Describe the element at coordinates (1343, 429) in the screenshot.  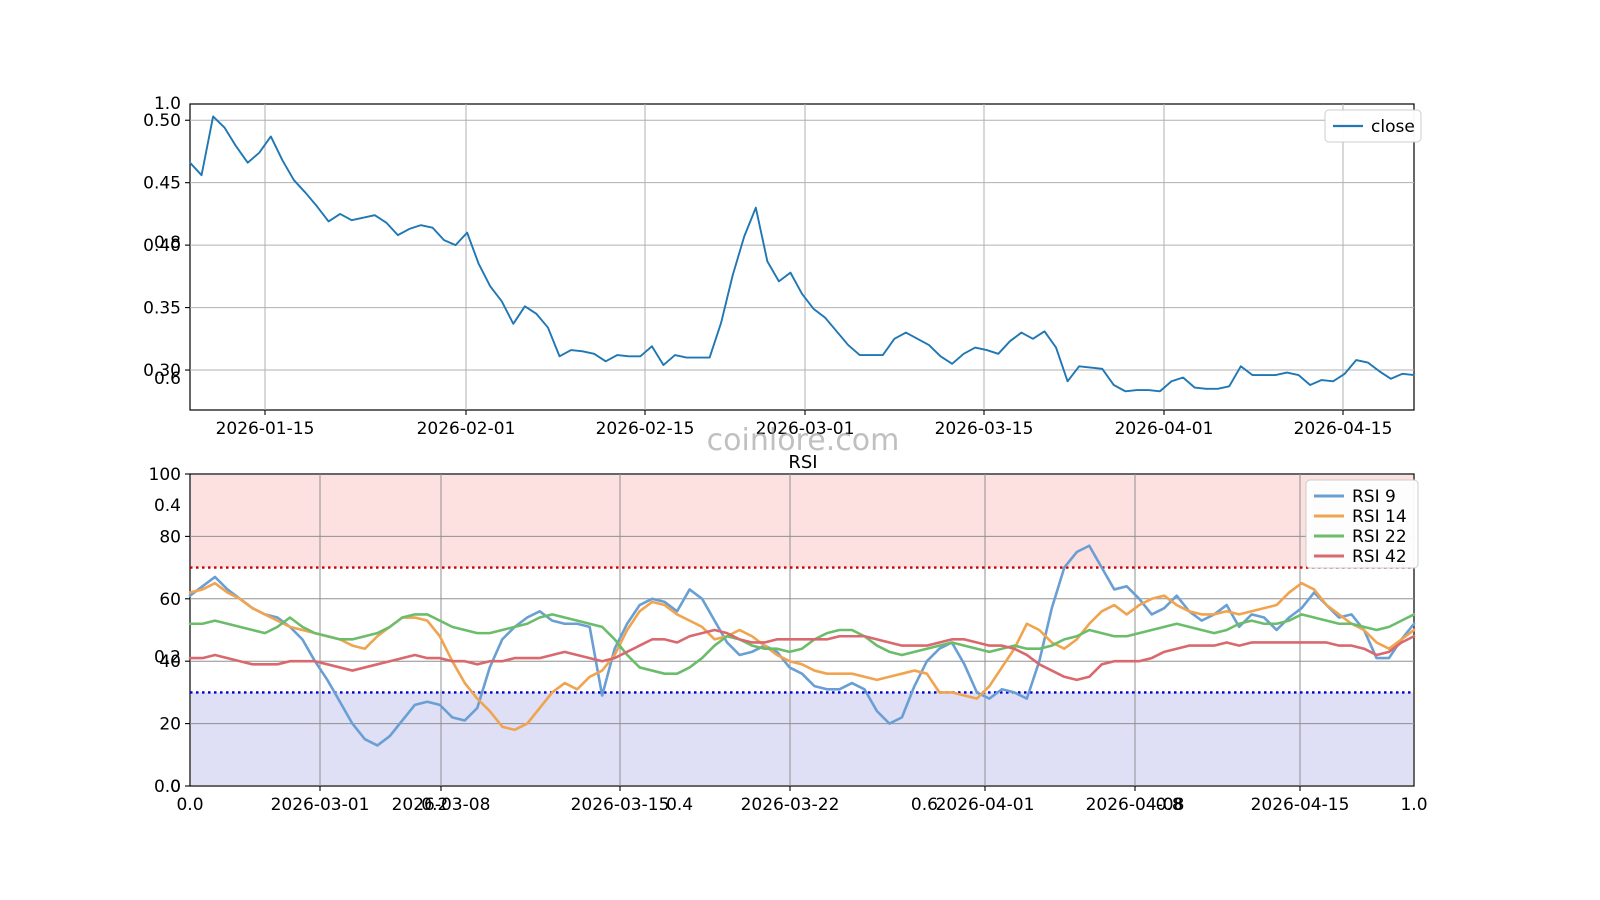
I see `price-xtick-label: 2026-04-15` at that location.